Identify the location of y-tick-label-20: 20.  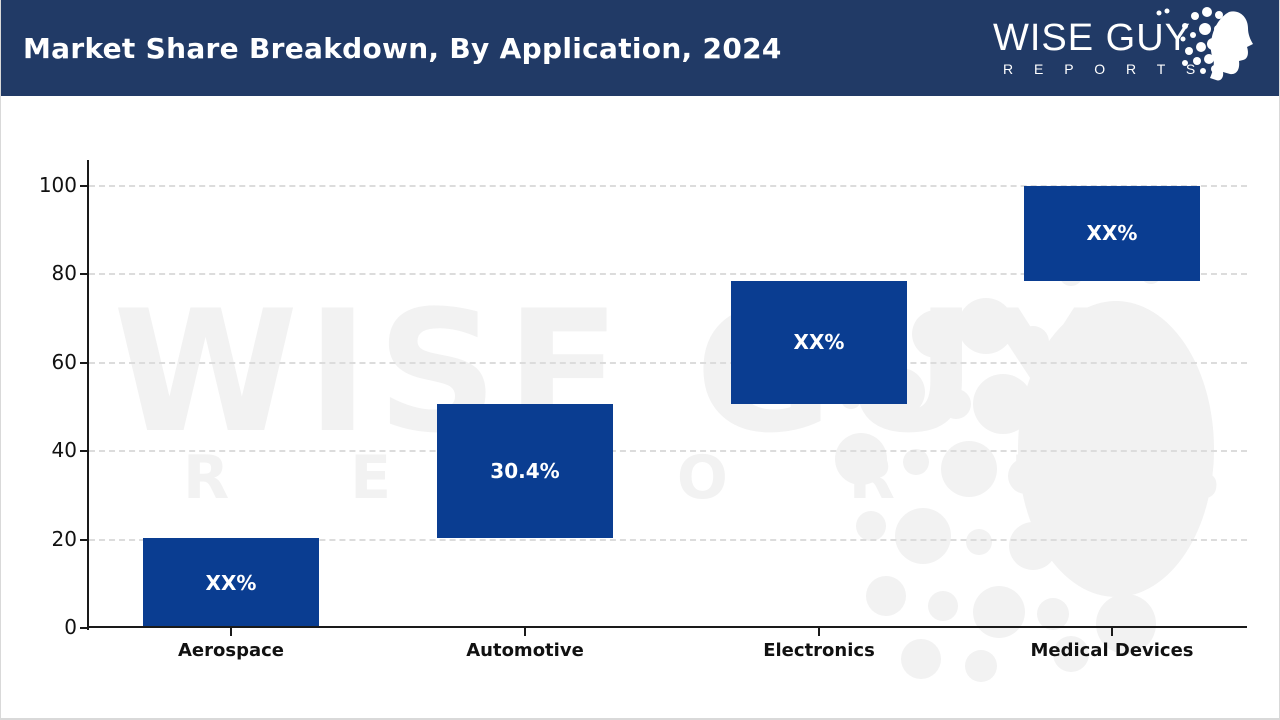
(64, 538).